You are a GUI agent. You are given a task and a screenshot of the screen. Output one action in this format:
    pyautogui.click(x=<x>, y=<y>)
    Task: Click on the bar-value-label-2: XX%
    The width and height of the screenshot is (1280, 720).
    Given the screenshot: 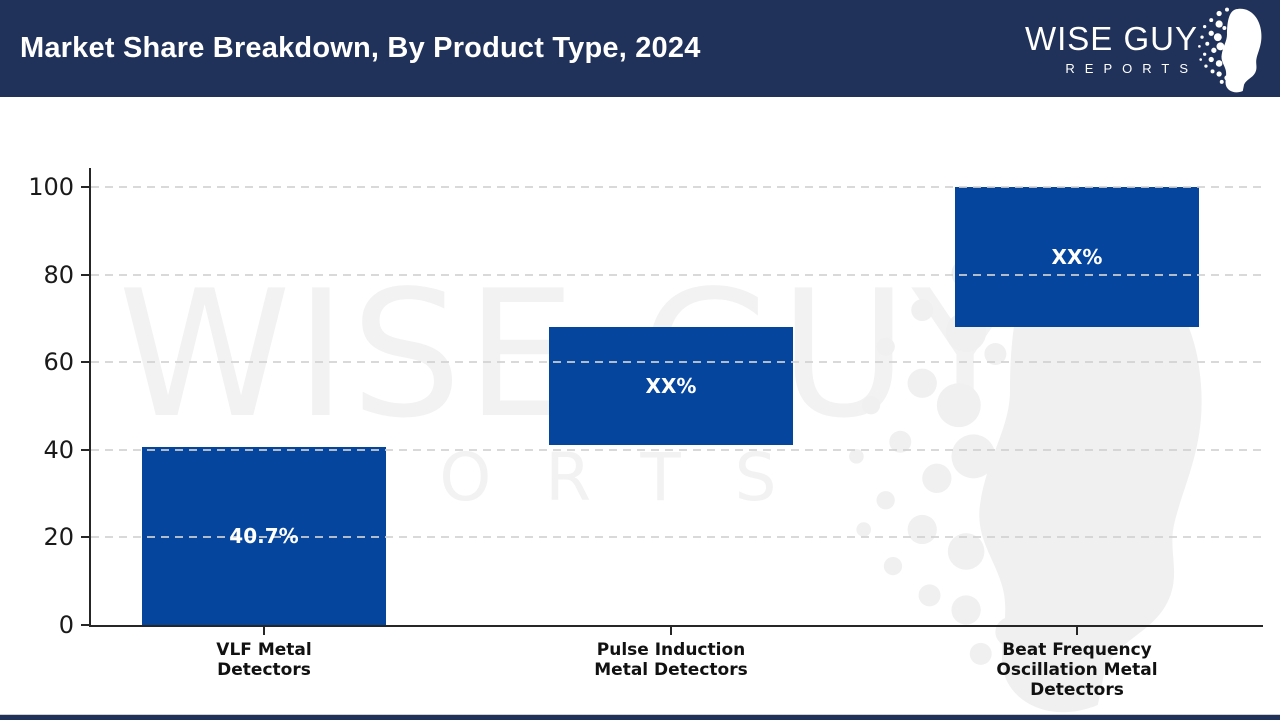 What is the action you would take?
    pyautogui.click(x=671, y=386)
    